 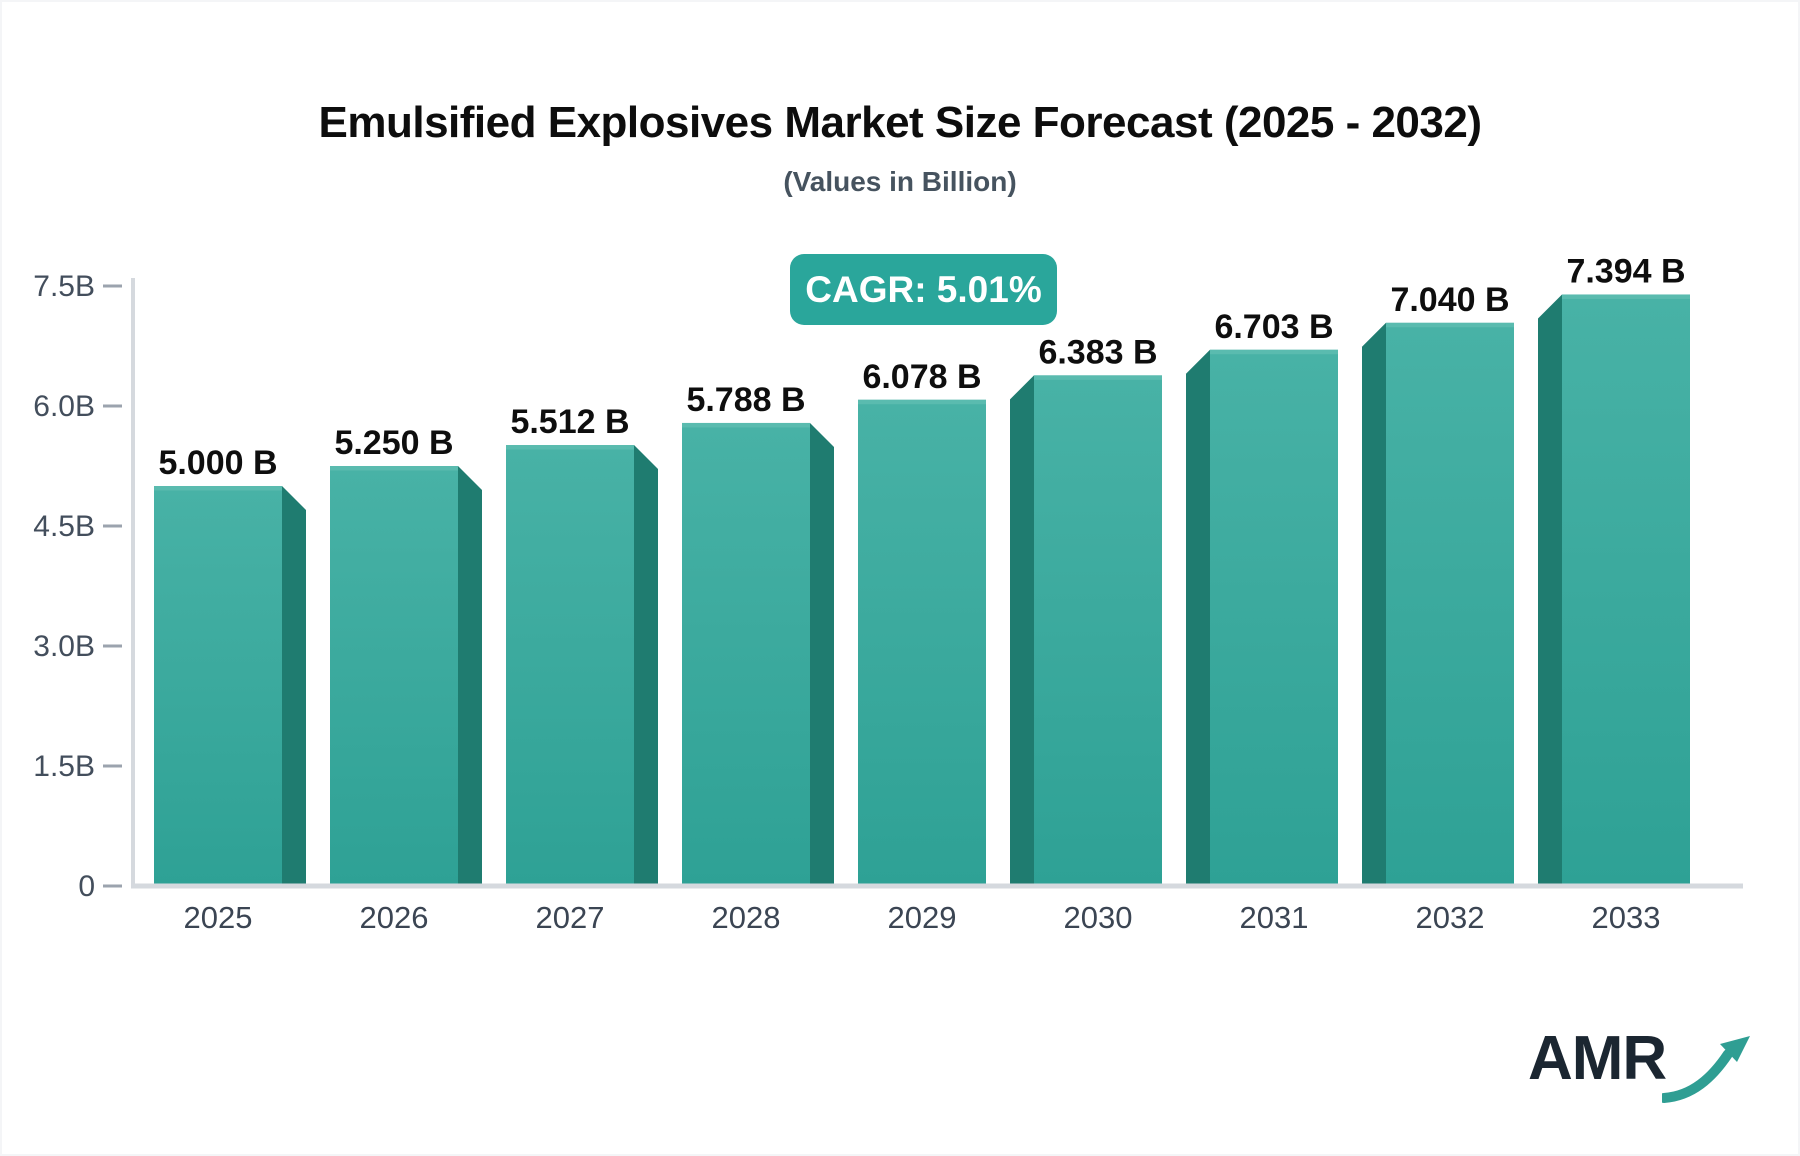 I want to click on category-label: 2032, so click(x=1450, y=917).